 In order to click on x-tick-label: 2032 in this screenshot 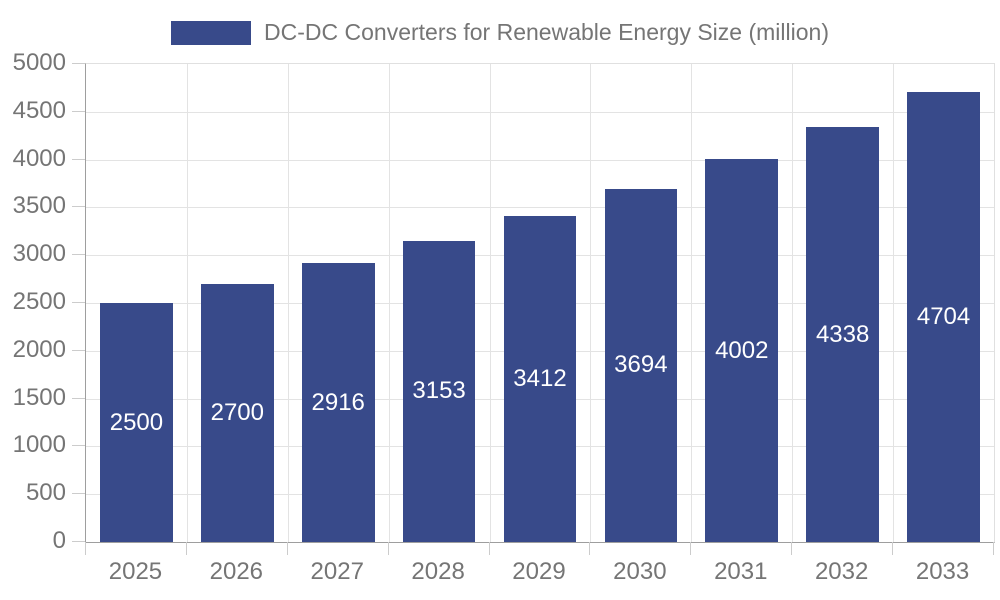, I will do `click(841, 571)`.